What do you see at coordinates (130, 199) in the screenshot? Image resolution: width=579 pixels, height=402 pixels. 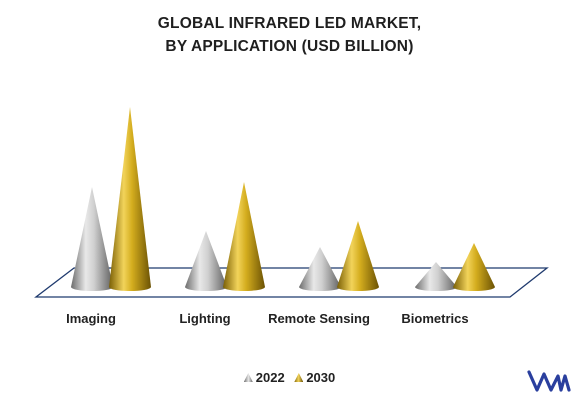 I see `cone-imaging-2030` at bounding box center [130, 199].